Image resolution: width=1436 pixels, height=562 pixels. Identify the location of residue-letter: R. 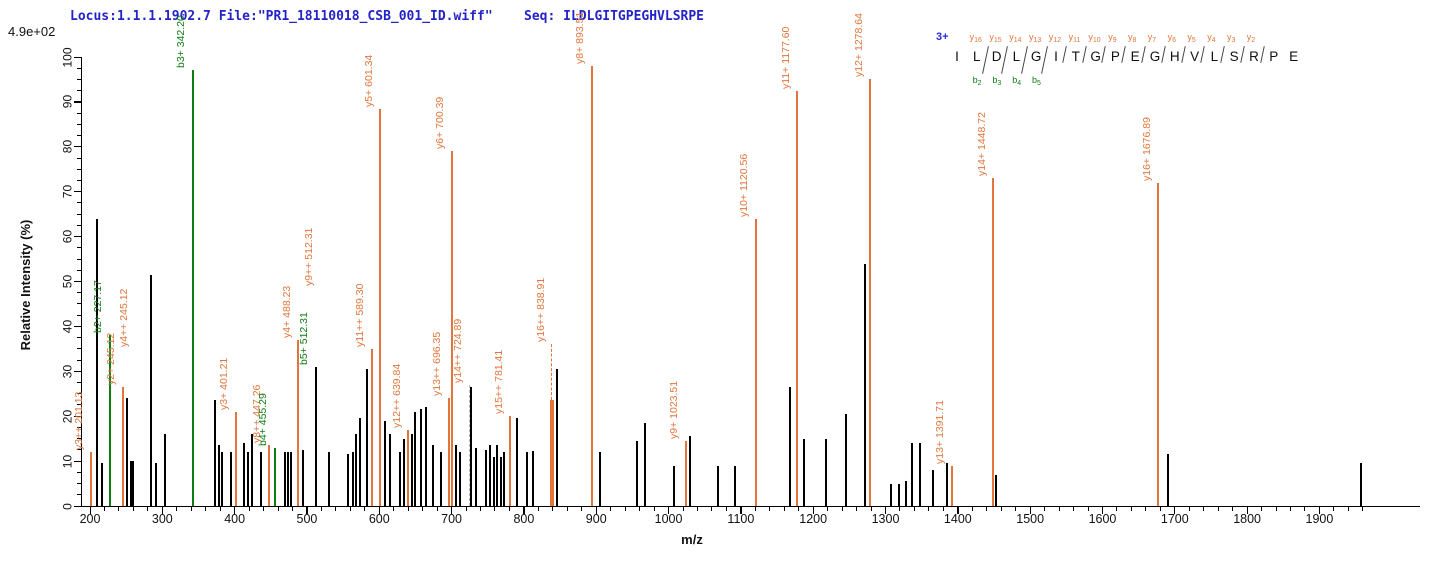
(1254, 56).